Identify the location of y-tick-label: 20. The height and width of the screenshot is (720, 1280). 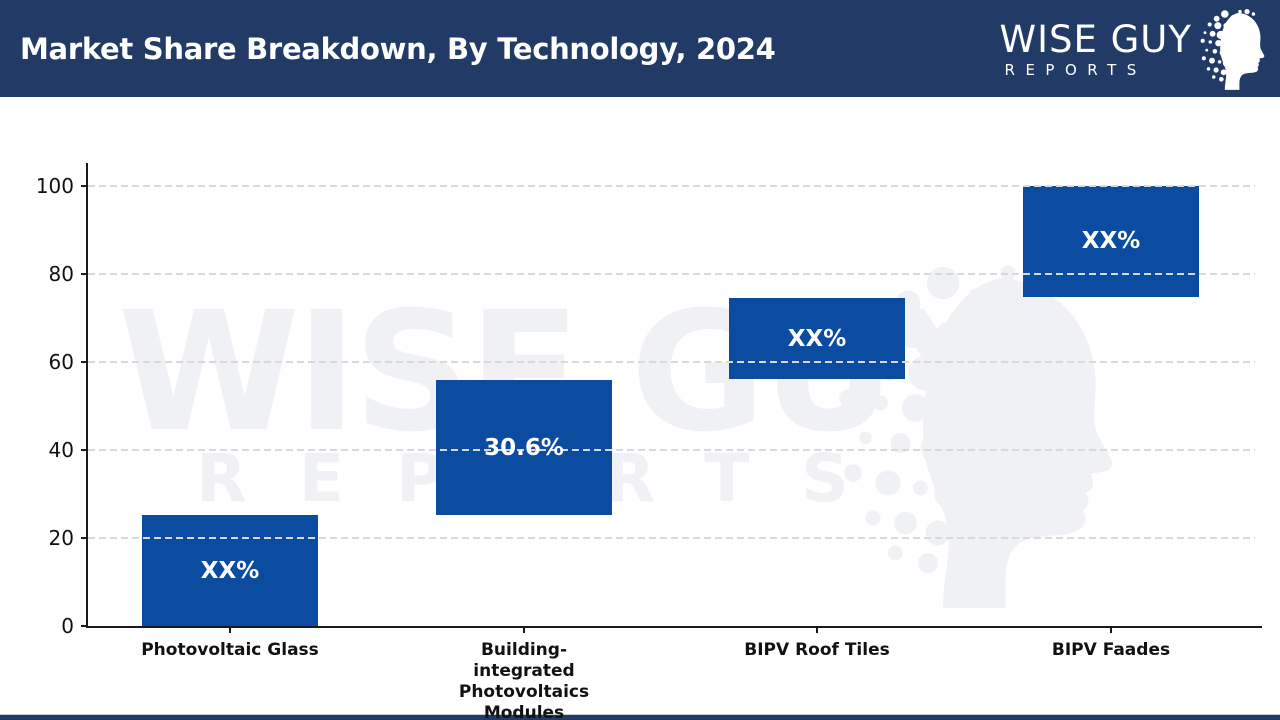
(61, 538).